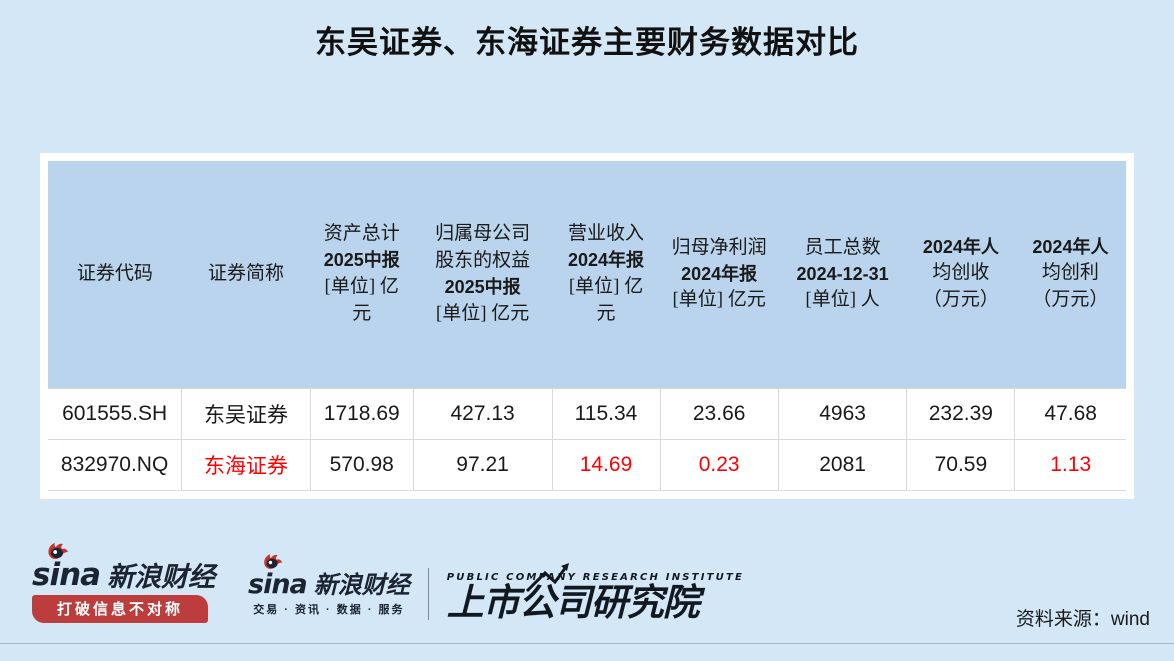 The width and height of the screenshot is (1174, 661). What do you see at coordinates (120, 609) in the screenshot?
I see `sina-slogan-banner: 打破信息不对称` at bounding box center [120, 609].